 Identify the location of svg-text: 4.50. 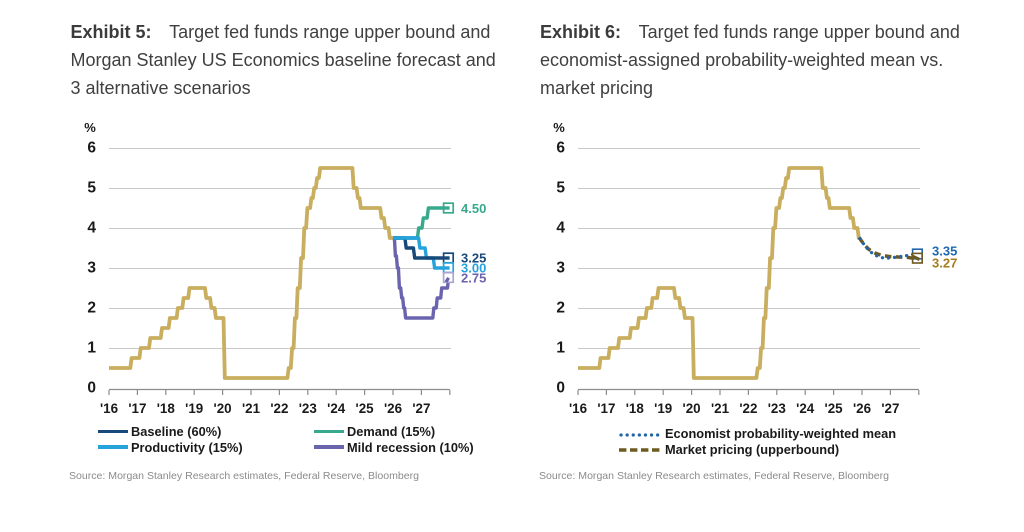
(473, 208).